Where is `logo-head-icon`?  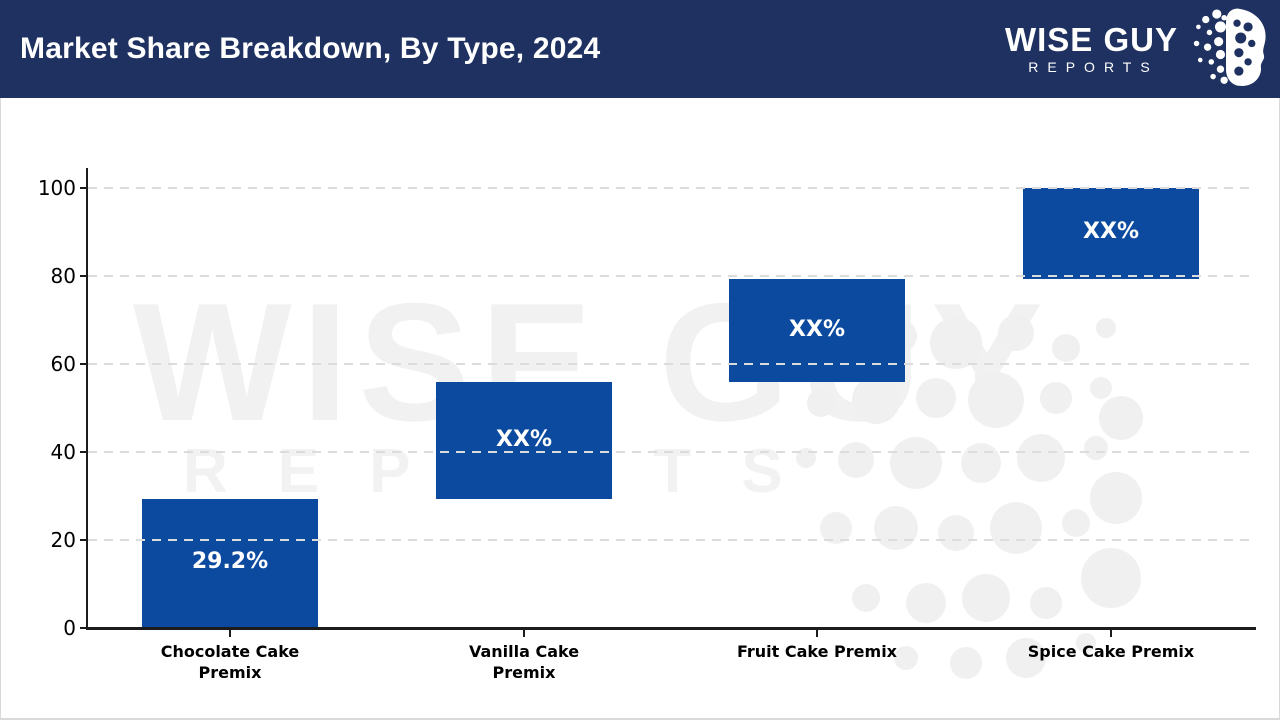 logo-head-icon is located at coordinates (1229, 47).